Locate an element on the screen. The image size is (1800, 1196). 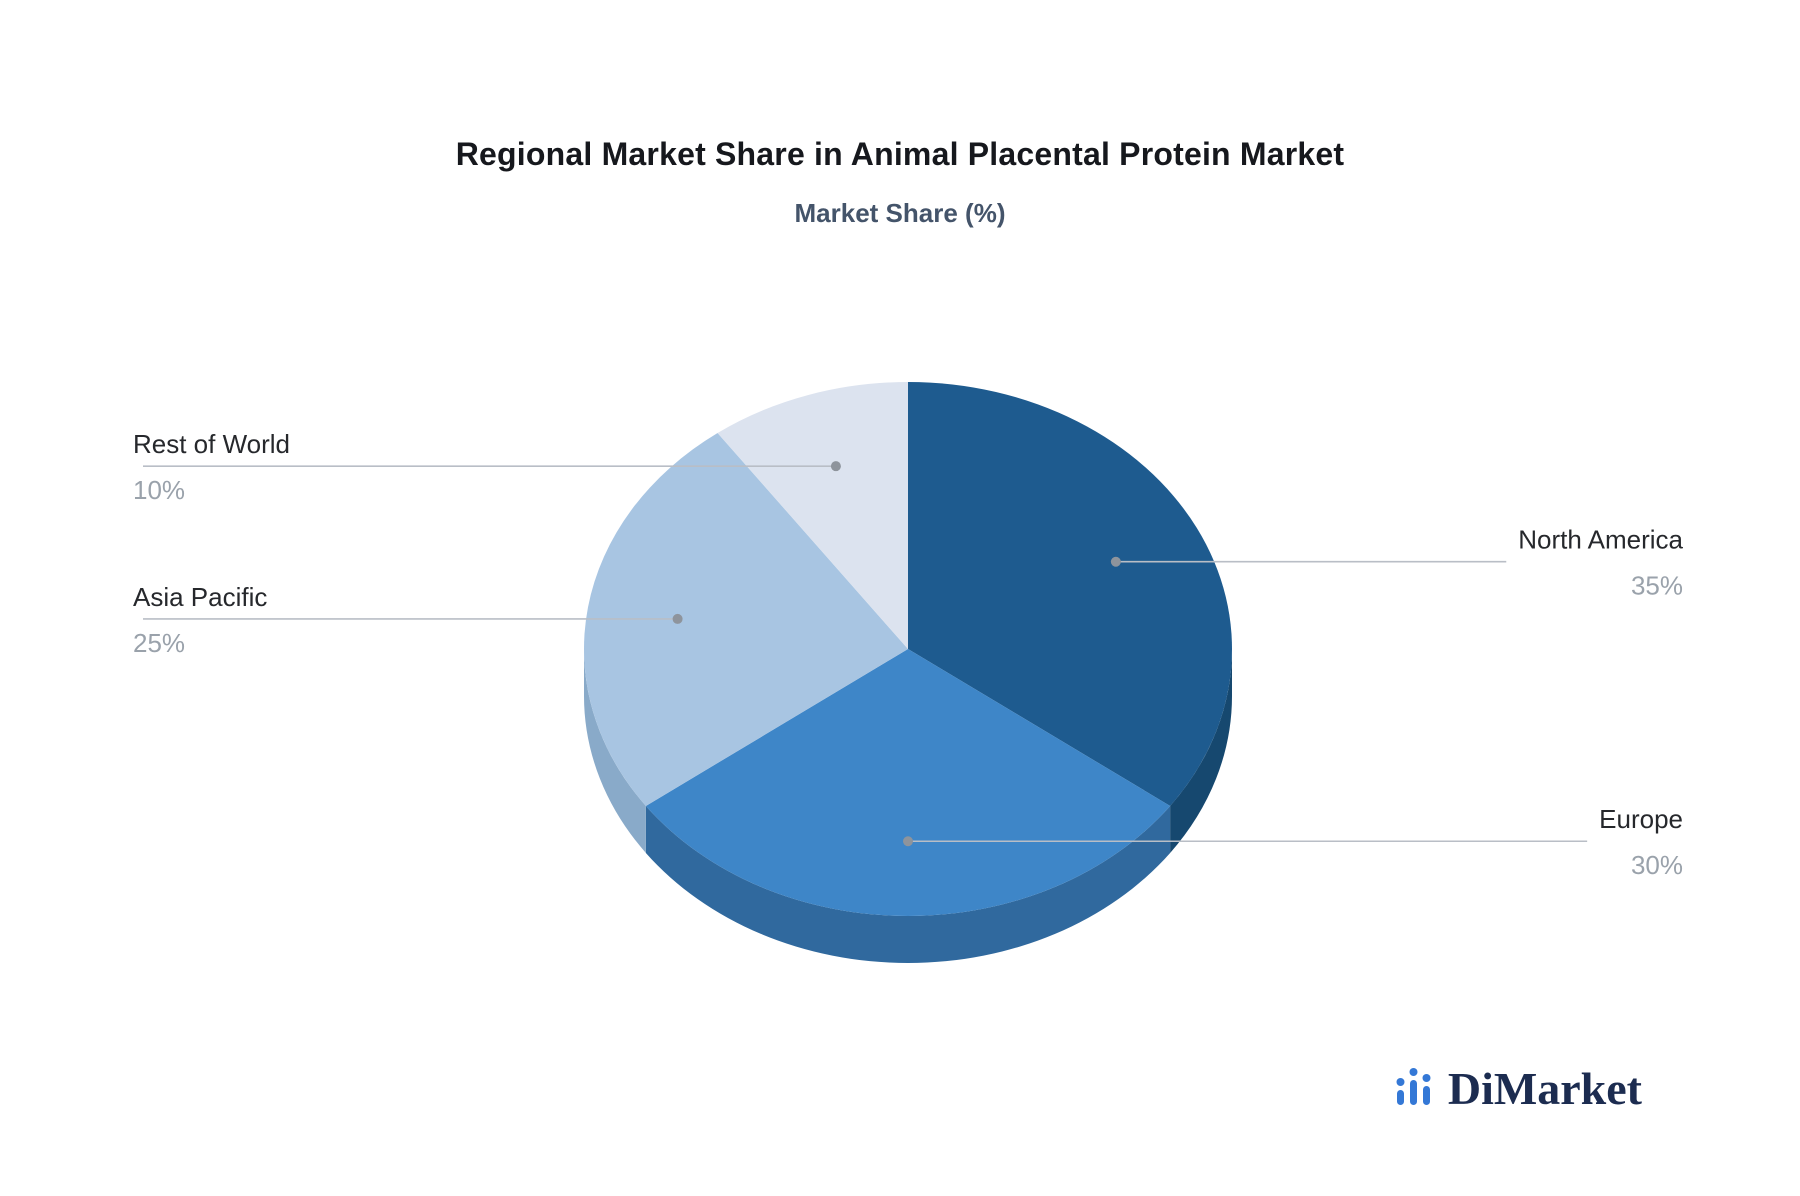
slice-value-north-america: 35% is located at coordinates (1657, 586).